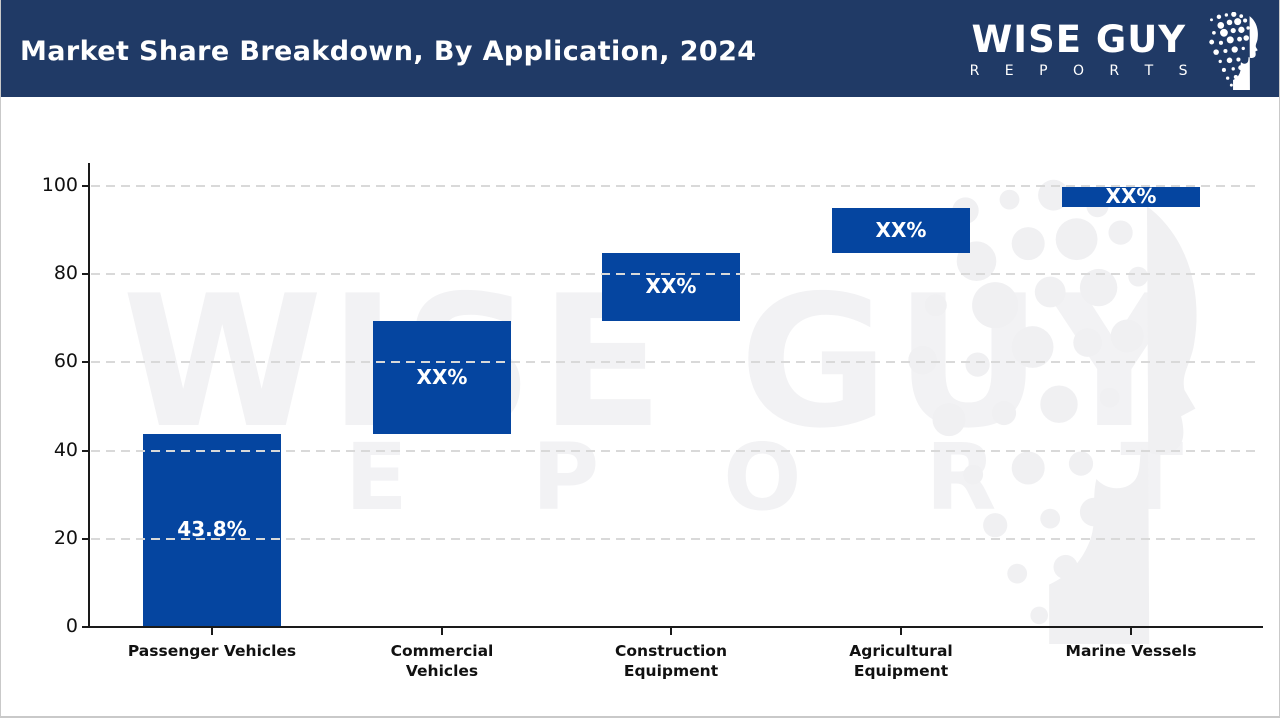  Describe the element at coordinates (671, 651) in the screenshot. I see `x-category-label-line: Construction` at that location.